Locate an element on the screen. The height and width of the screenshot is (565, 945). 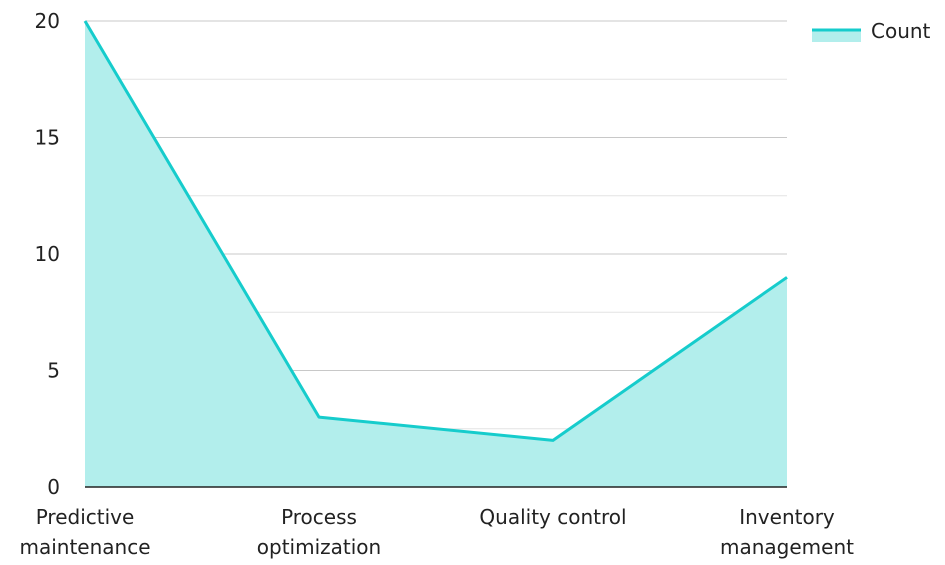
legend-label: Count is located at coordinates (901, 31).